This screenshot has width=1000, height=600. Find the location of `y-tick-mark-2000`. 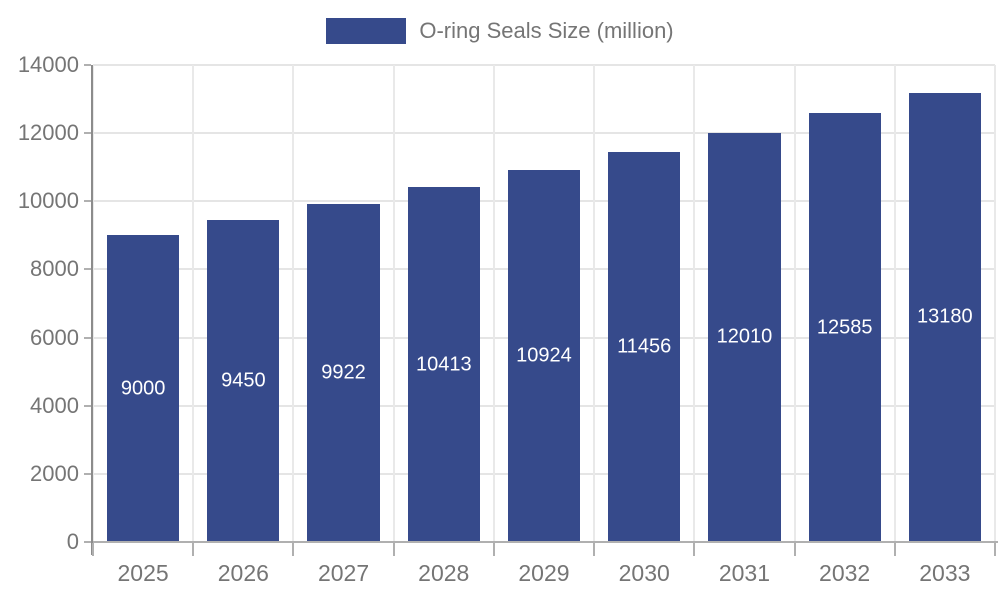

y-tick-mark-2000 is located at coordinates (87, 473).